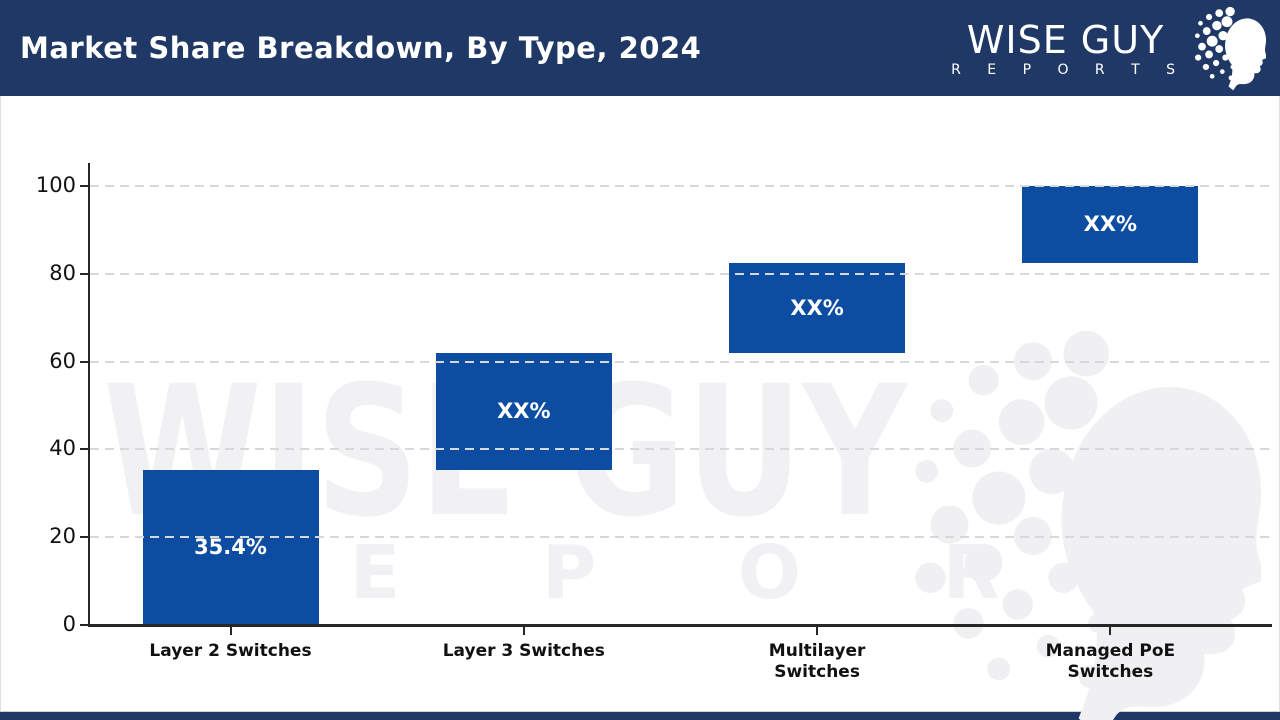 The image size is (1280, 720). I want to click on y-tick-label: 0, so click(69, 624).